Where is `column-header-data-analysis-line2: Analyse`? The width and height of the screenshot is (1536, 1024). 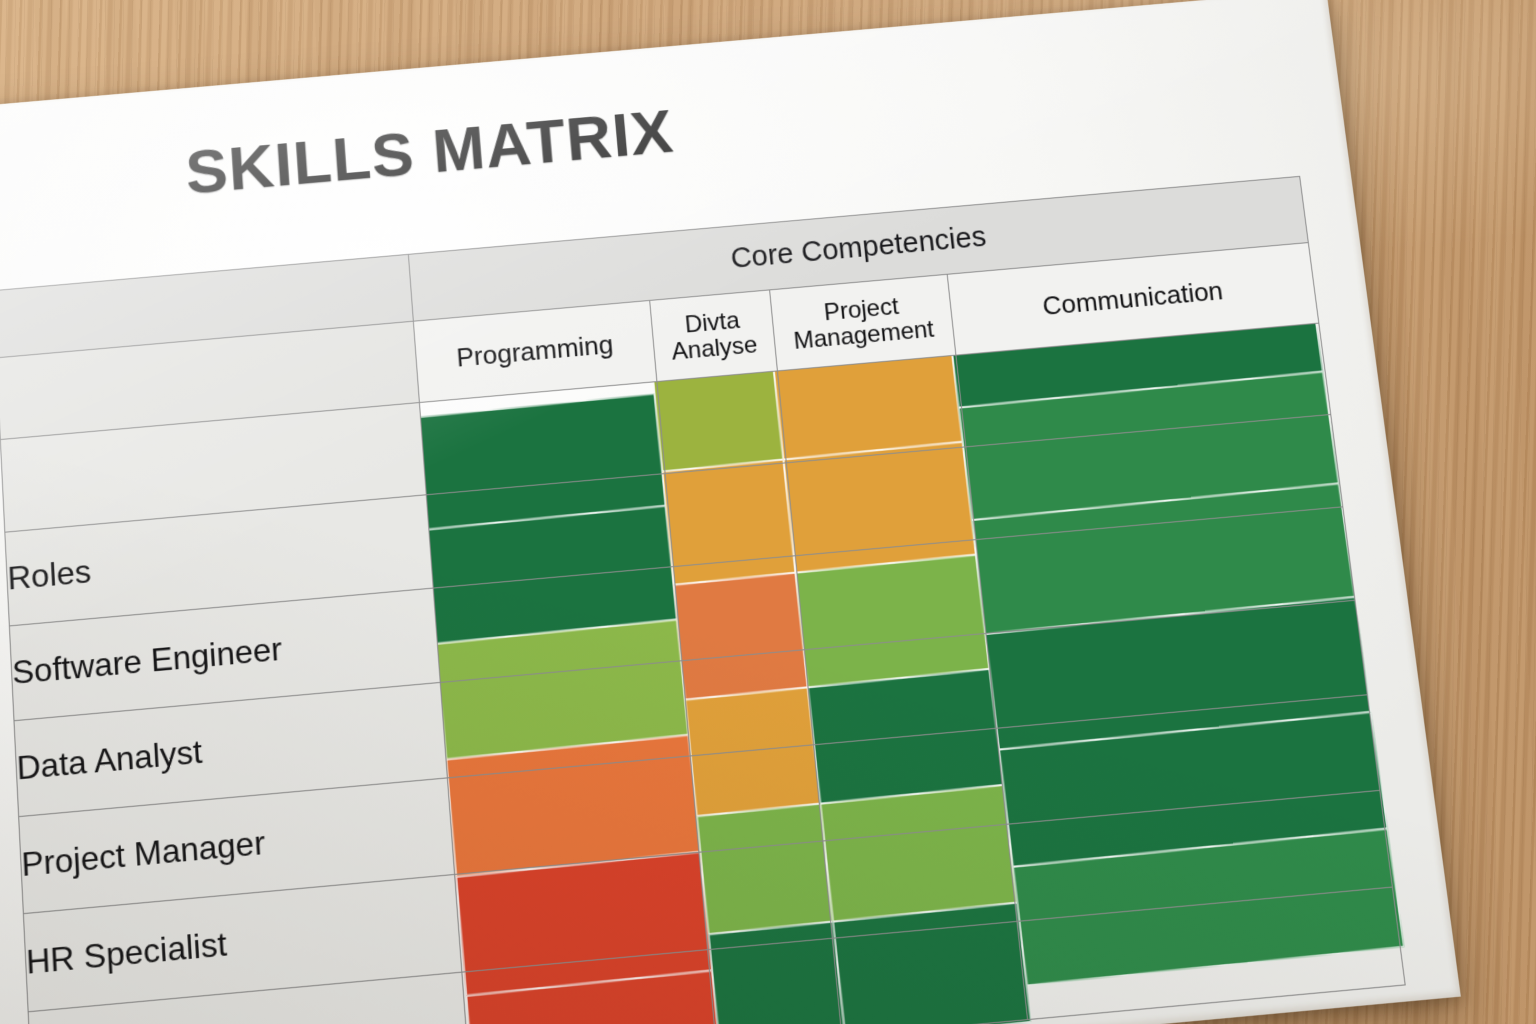
column-header-data-analysis-line2: Analyse is located at coordinates (714, 348).